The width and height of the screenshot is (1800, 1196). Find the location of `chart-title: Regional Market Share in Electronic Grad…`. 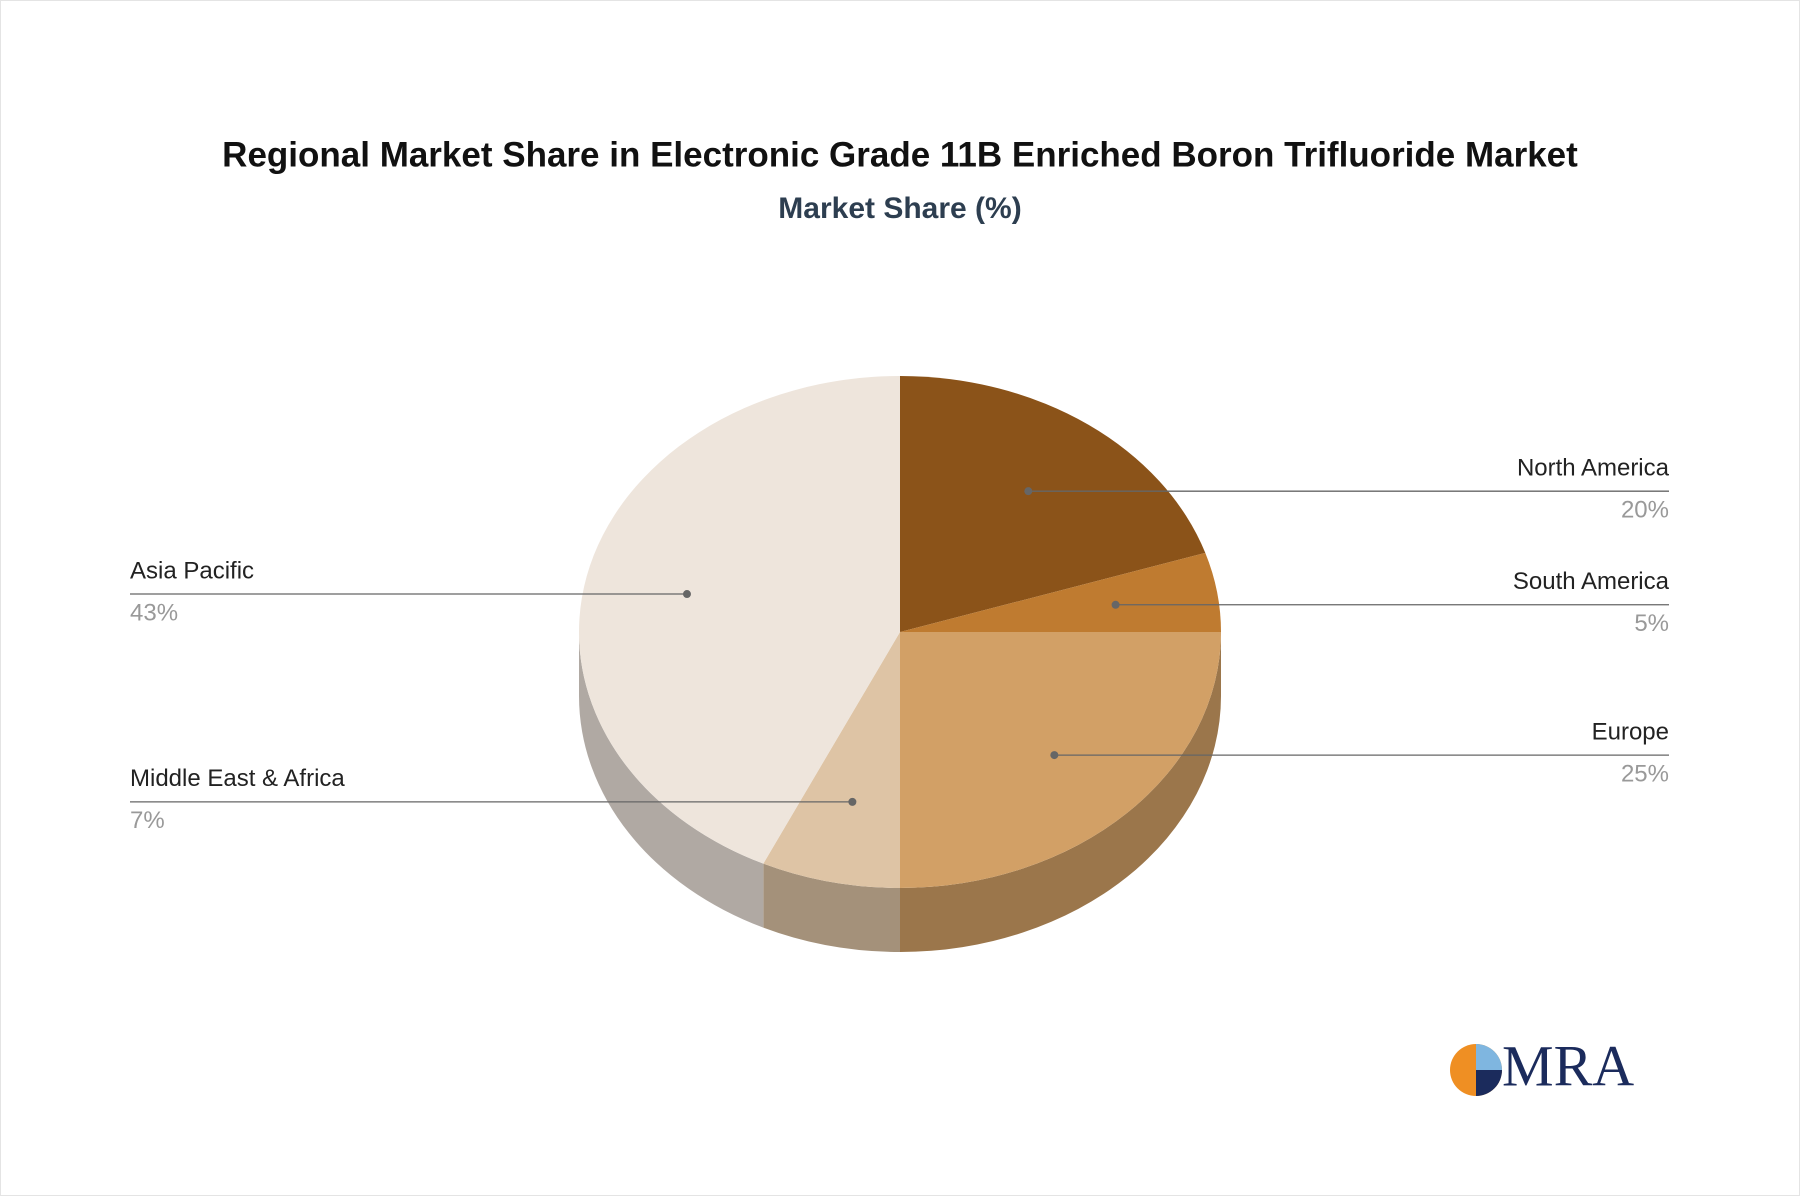

chart-title: Regional Market Share in Electronic Grad… is located at coordinates (900, 154).